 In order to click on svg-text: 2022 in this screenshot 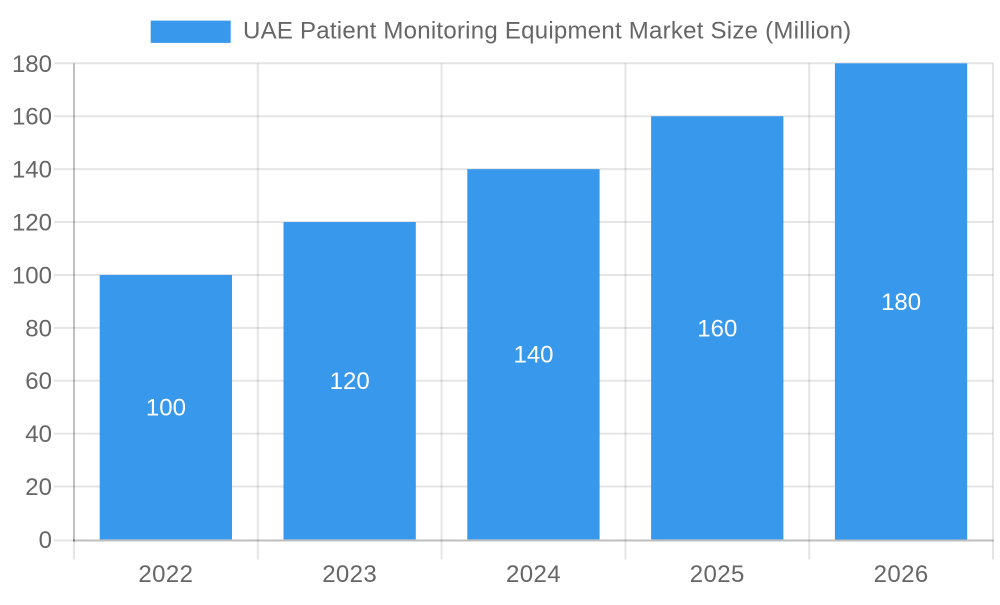, I will do `click(165, 574)`.